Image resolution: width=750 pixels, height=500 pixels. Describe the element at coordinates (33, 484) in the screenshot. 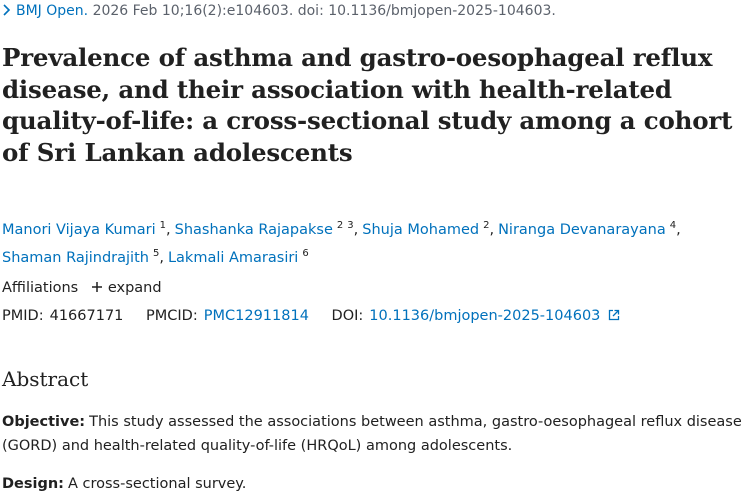

I see `section-label: Design:` at that location.